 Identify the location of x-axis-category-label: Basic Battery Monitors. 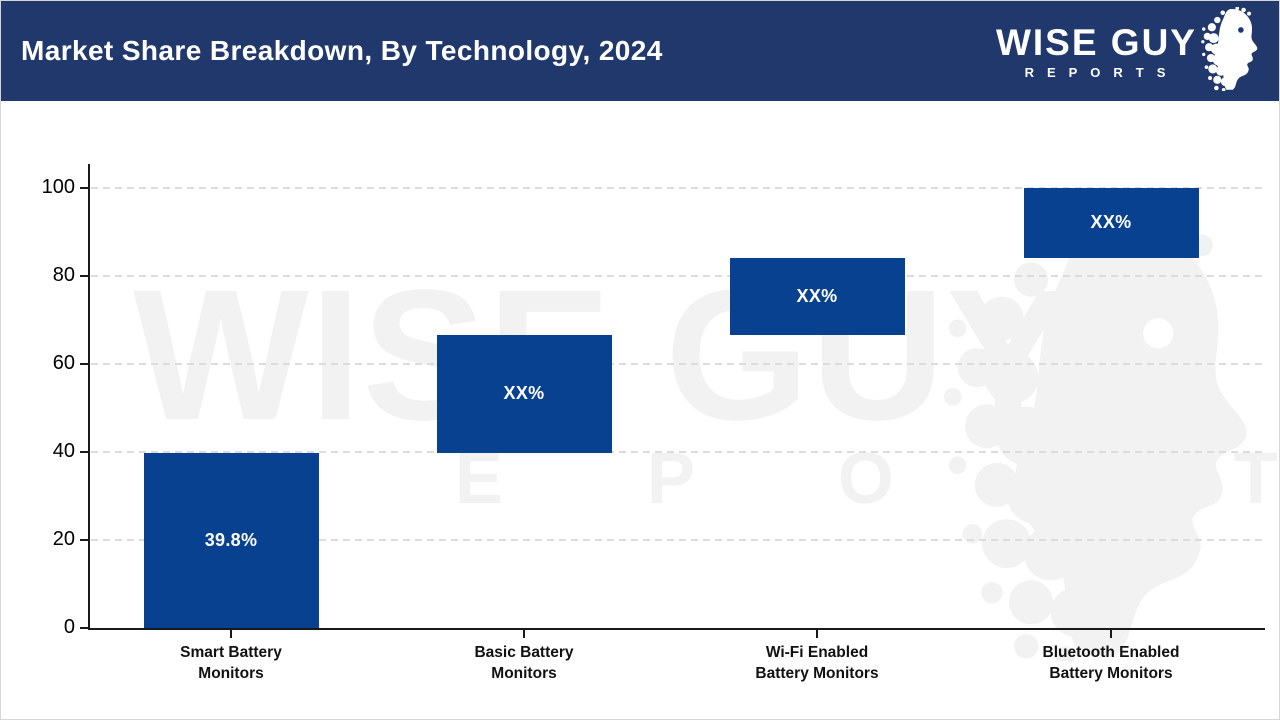
(524, 664).